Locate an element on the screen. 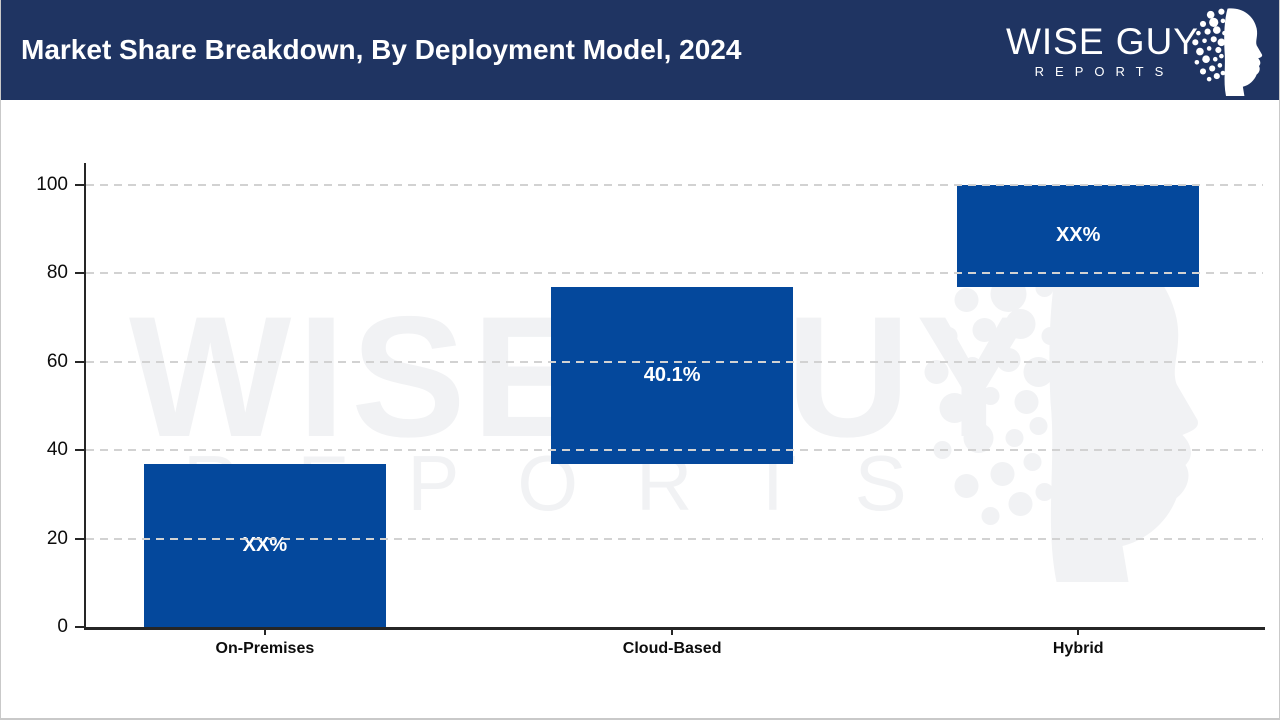 The height and width of the screenshot is (720, 1280). brand-subtitle: REPORTS is located at coordinates (1104, 71).